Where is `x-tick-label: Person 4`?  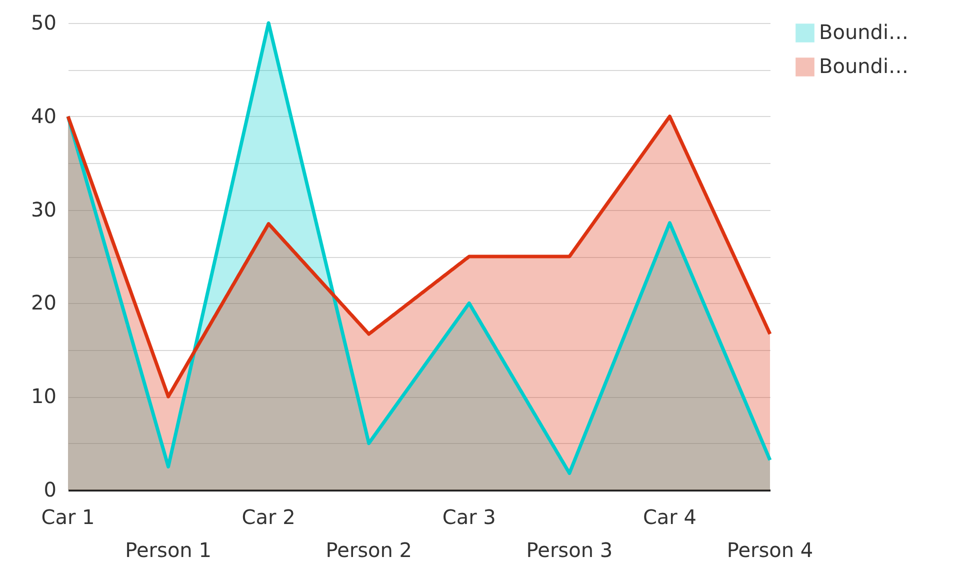 x-tick-label: Person 4 is located at coordinates (770, 550).